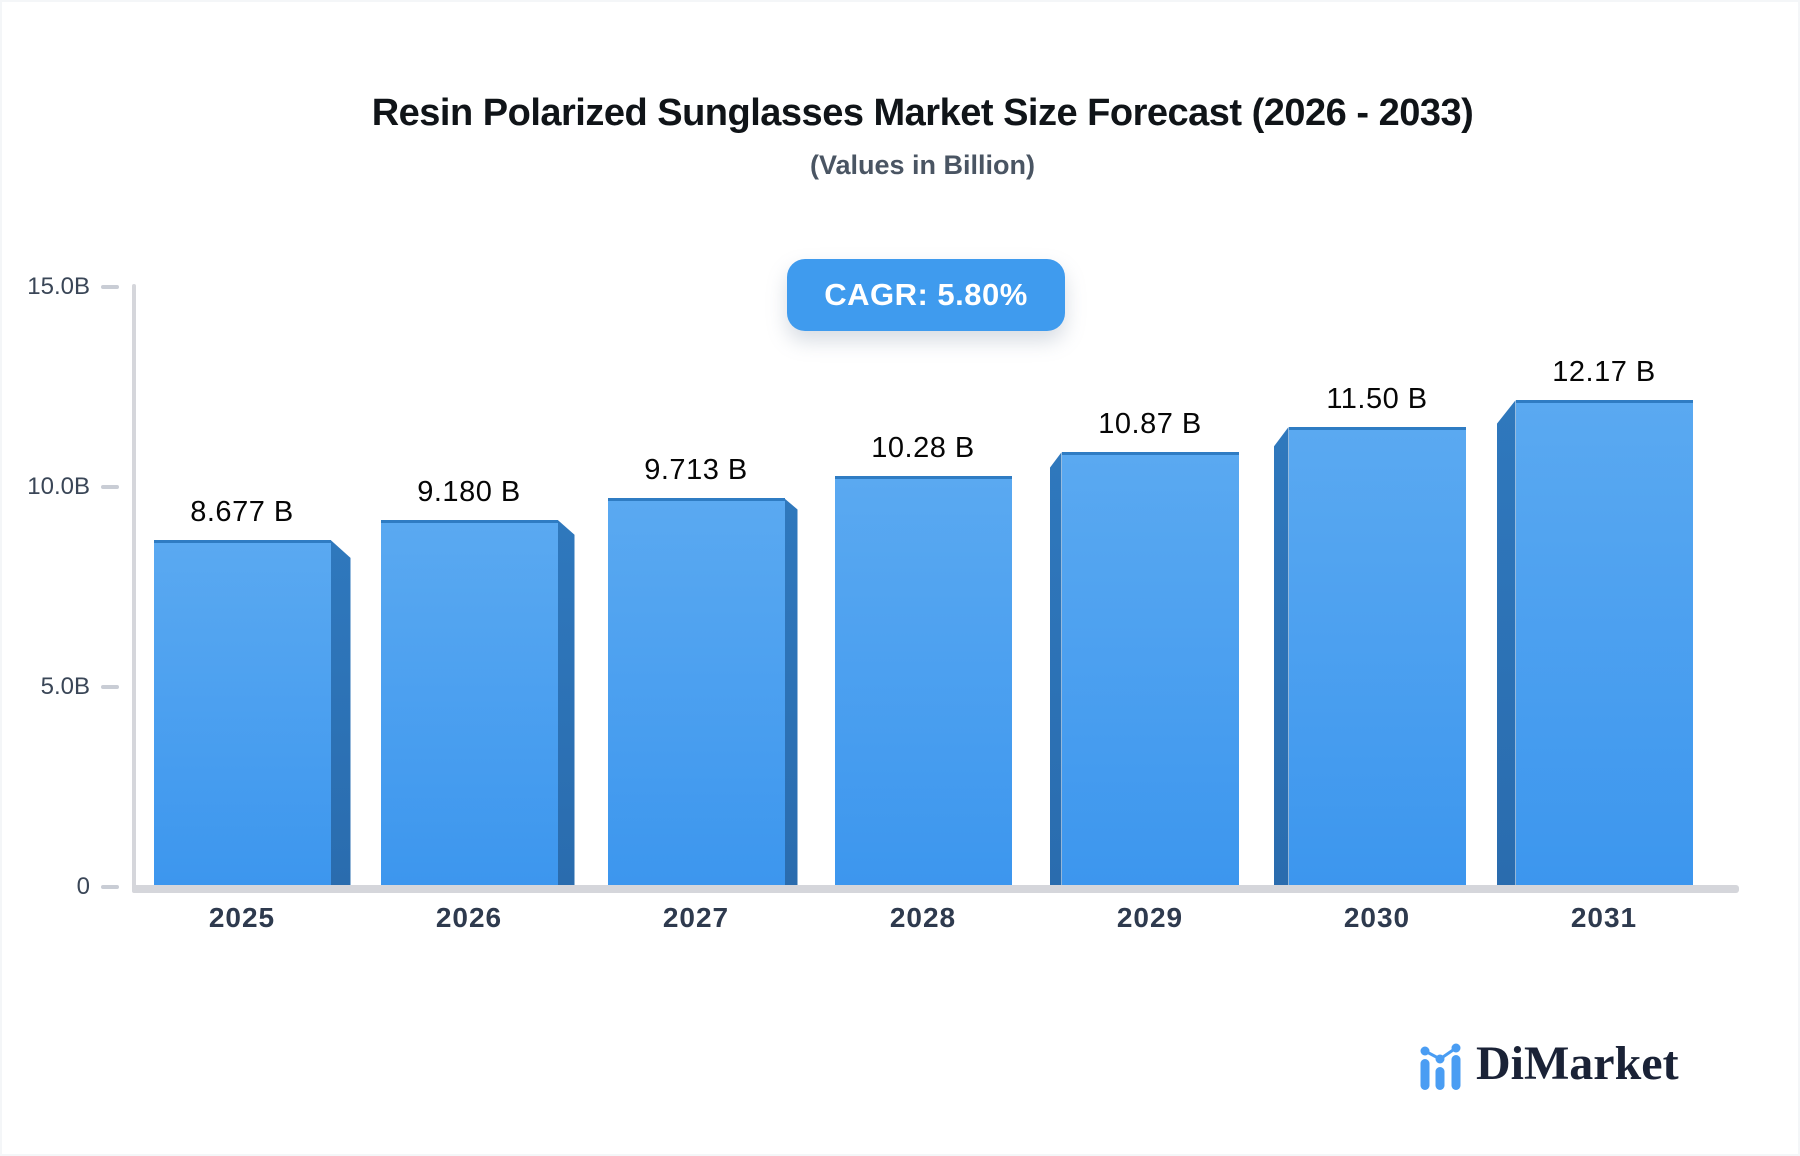  Describe the element at coordinates (469, 491) in the screenshot. I see `bar-value-label: 9.180 B` at that location.